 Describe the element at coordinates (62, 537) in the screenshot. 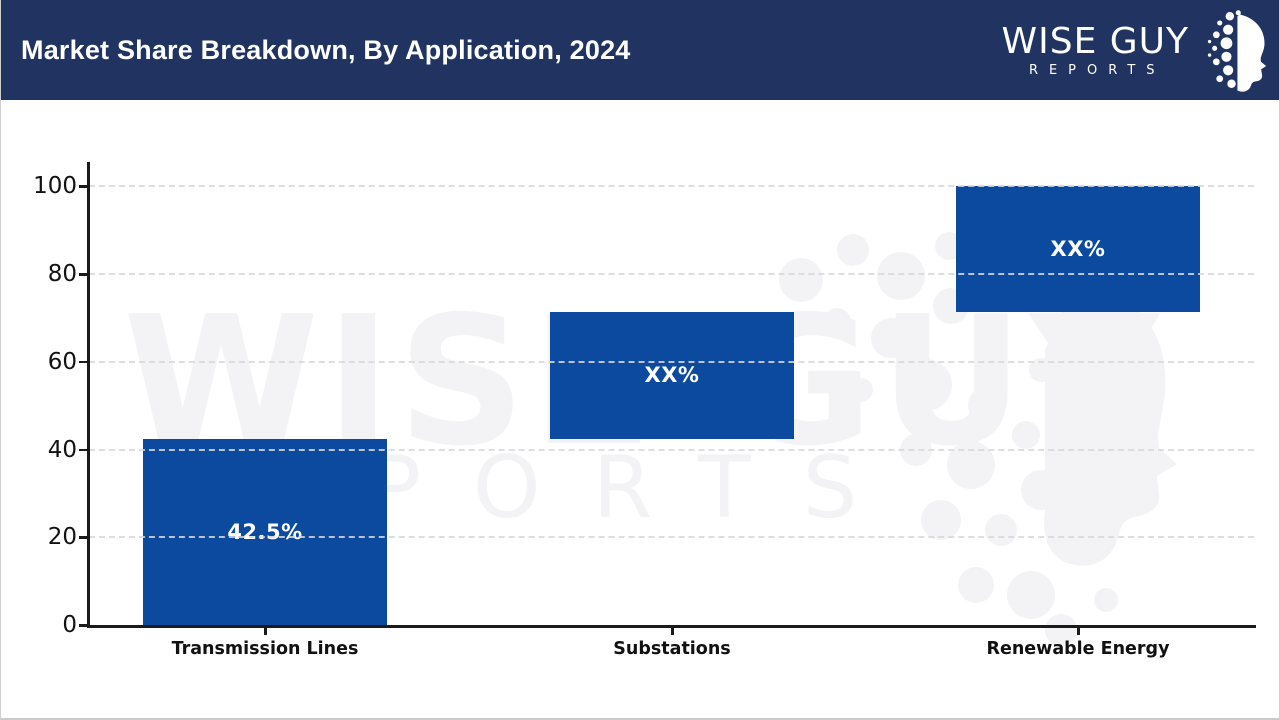

I see `y-tick-label: 20` at that location.